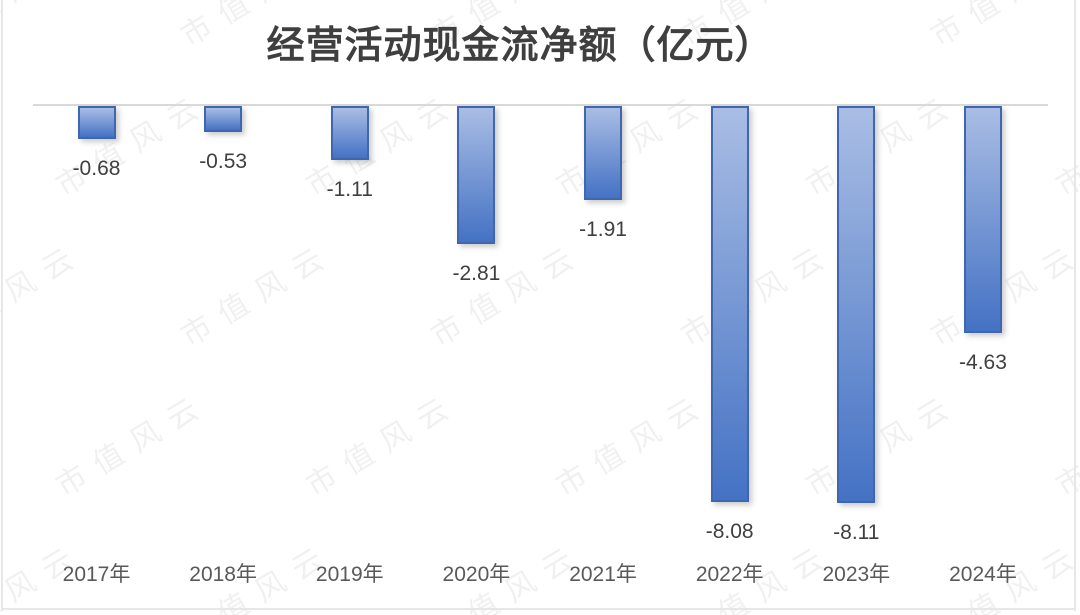  I want to click on x-axis-label-2020年: 2020年, so click(476, 574).